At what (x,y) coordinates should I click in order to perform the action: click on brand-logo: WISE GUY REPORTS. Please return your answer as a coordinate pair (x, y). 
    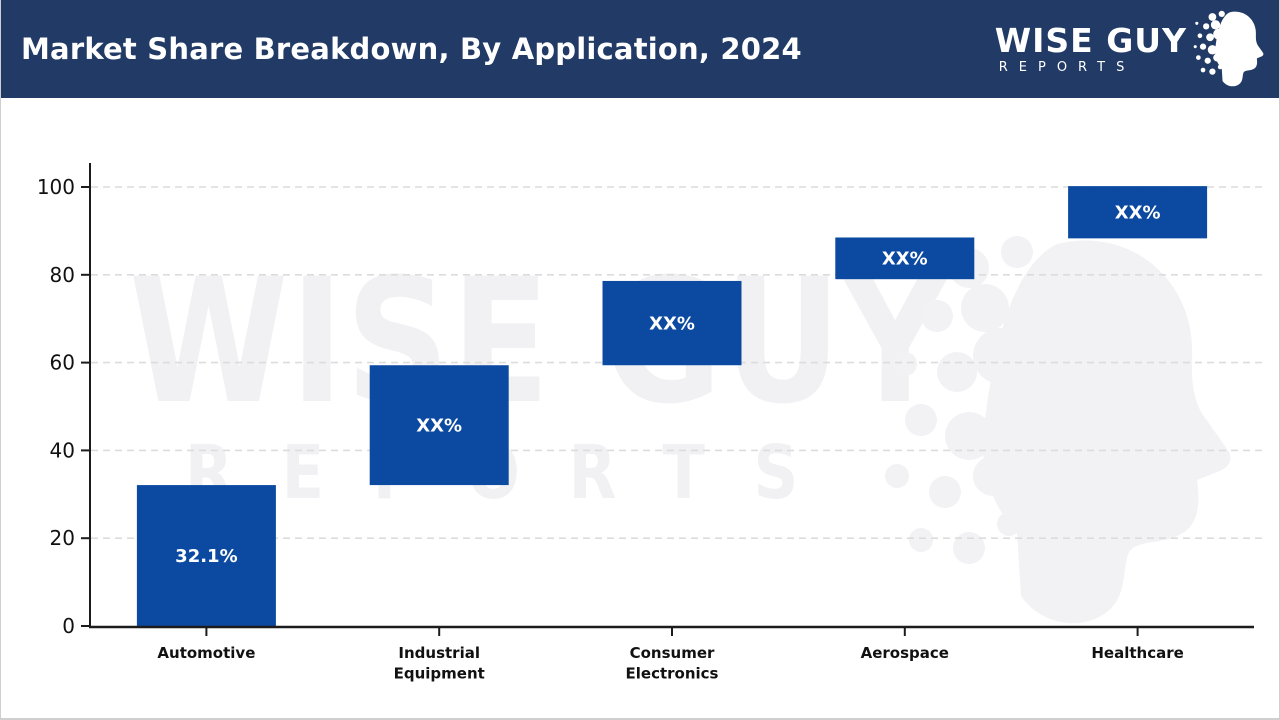
    Looking at the image, I should click on (1131, 49).